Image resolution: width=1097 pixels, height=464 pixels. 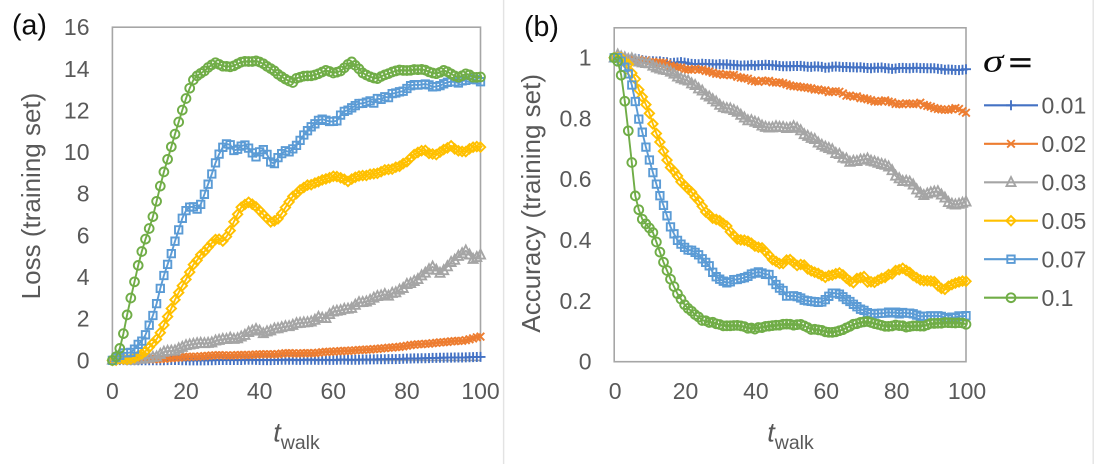 I want to click on svg-text: 4, so click(x=83, y=277).